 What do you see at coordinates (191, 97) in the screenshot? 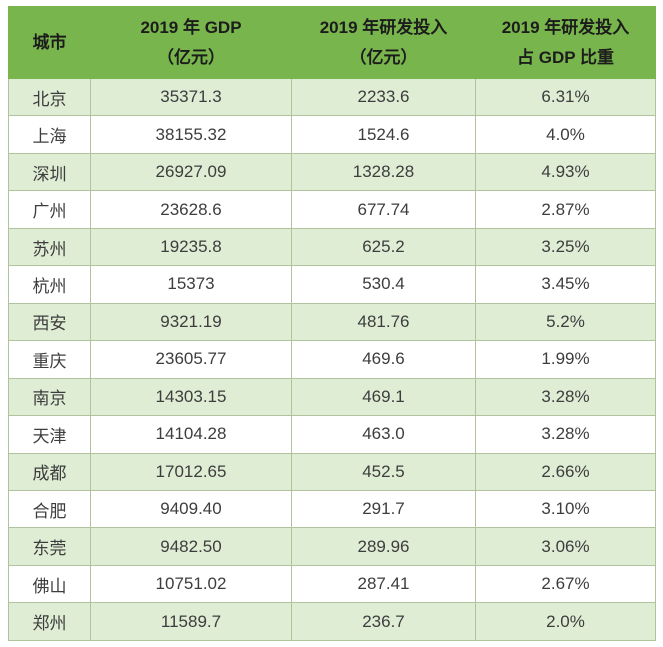
I see `gdp-cell: 35371.3` at bounding box center [191, 97].